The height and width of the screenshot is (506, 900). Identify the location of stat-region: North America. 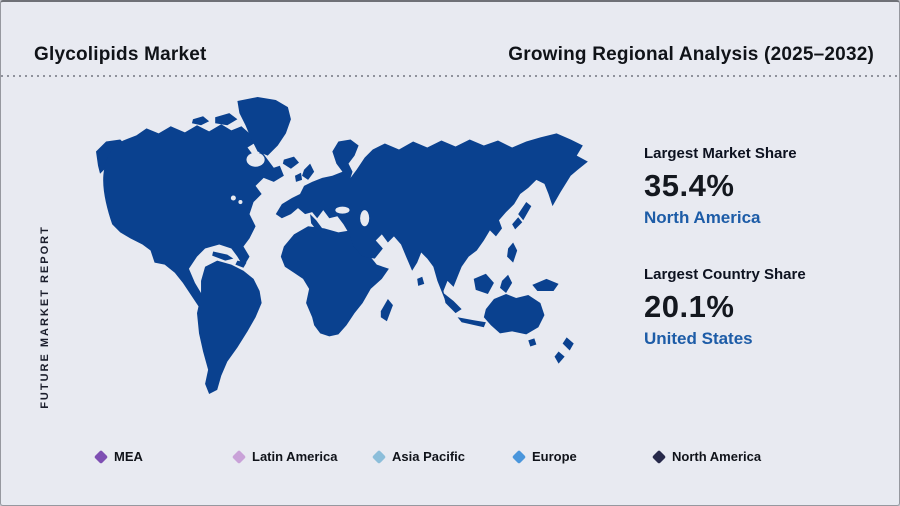
(702, 217).